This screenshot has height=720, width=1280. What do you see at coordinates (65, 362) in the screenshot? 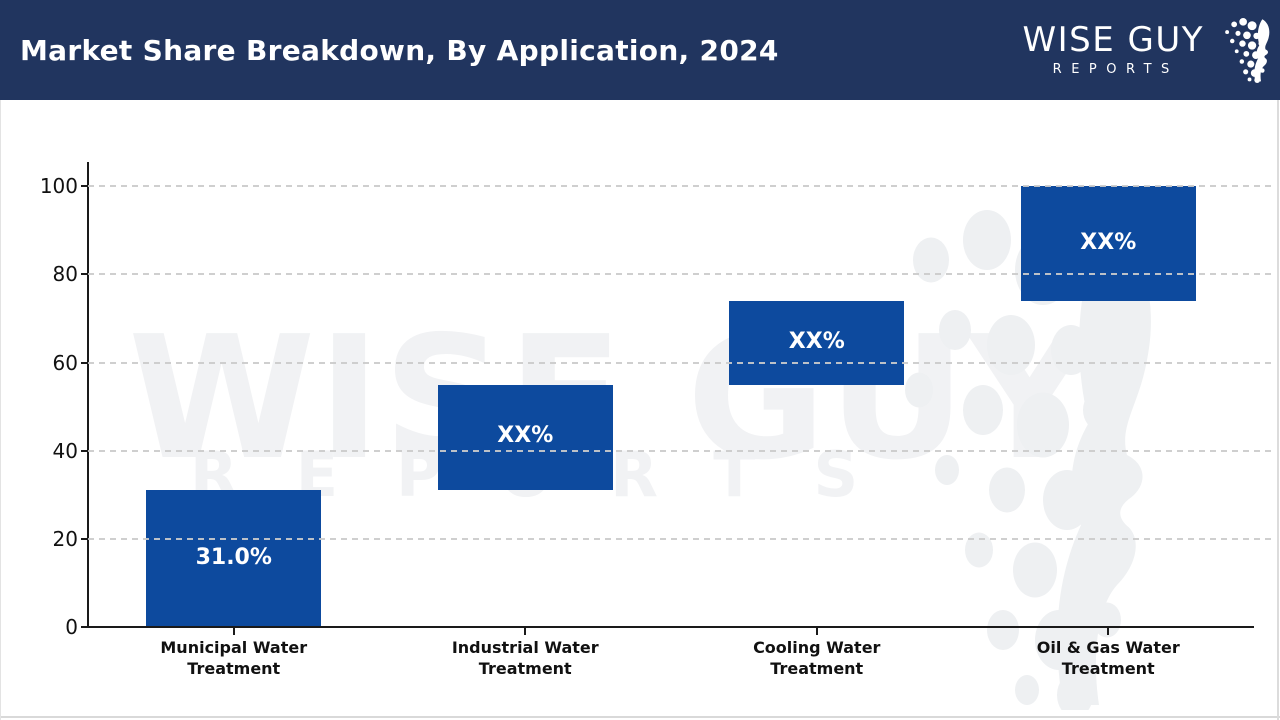
I see `y-tick-label: 60` at bounding box center [65, 362].